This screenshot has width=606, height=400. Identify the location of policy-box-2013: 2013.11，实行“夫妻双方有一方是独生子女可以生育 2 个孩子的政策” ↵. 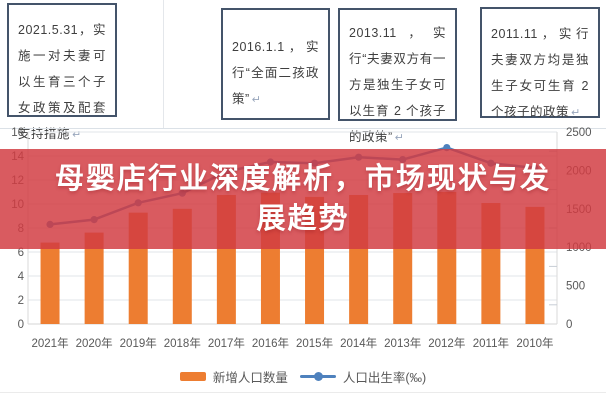
(397, 76).